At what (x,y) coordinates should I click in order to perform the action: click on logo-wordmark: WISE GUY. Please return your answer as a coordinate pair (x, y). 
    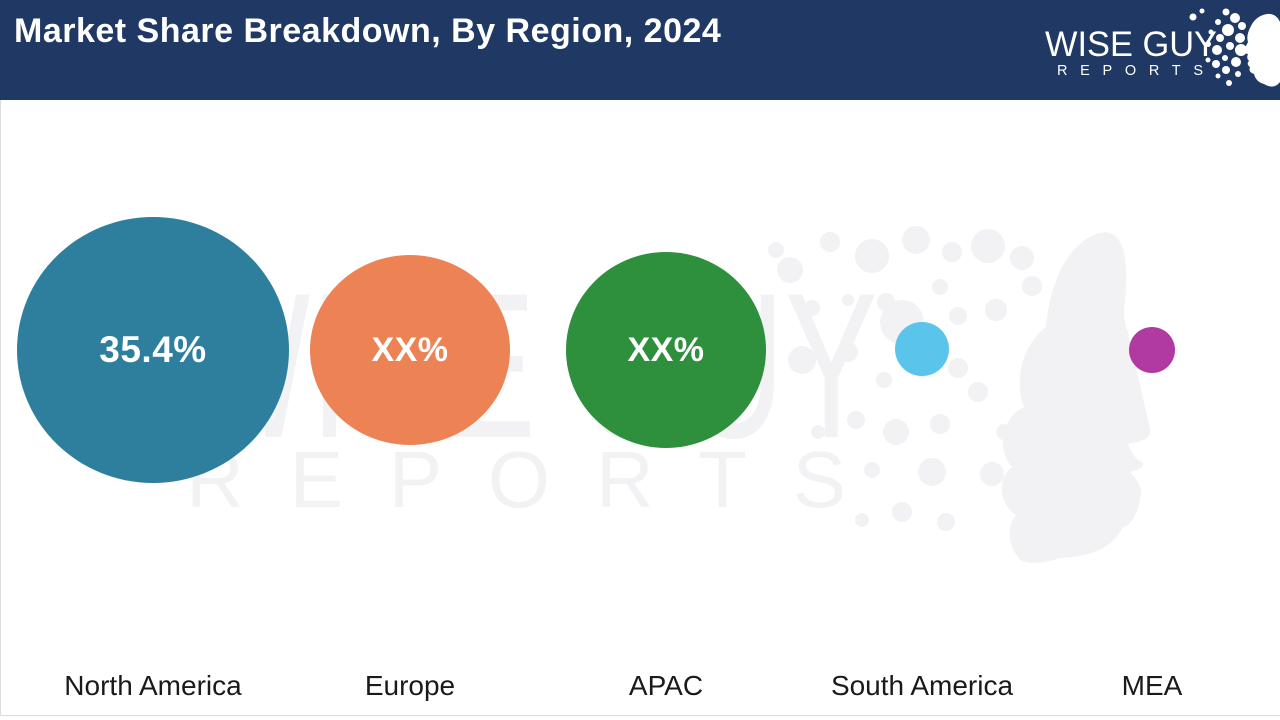
    Looking at the image, I should click on (1131, 44).